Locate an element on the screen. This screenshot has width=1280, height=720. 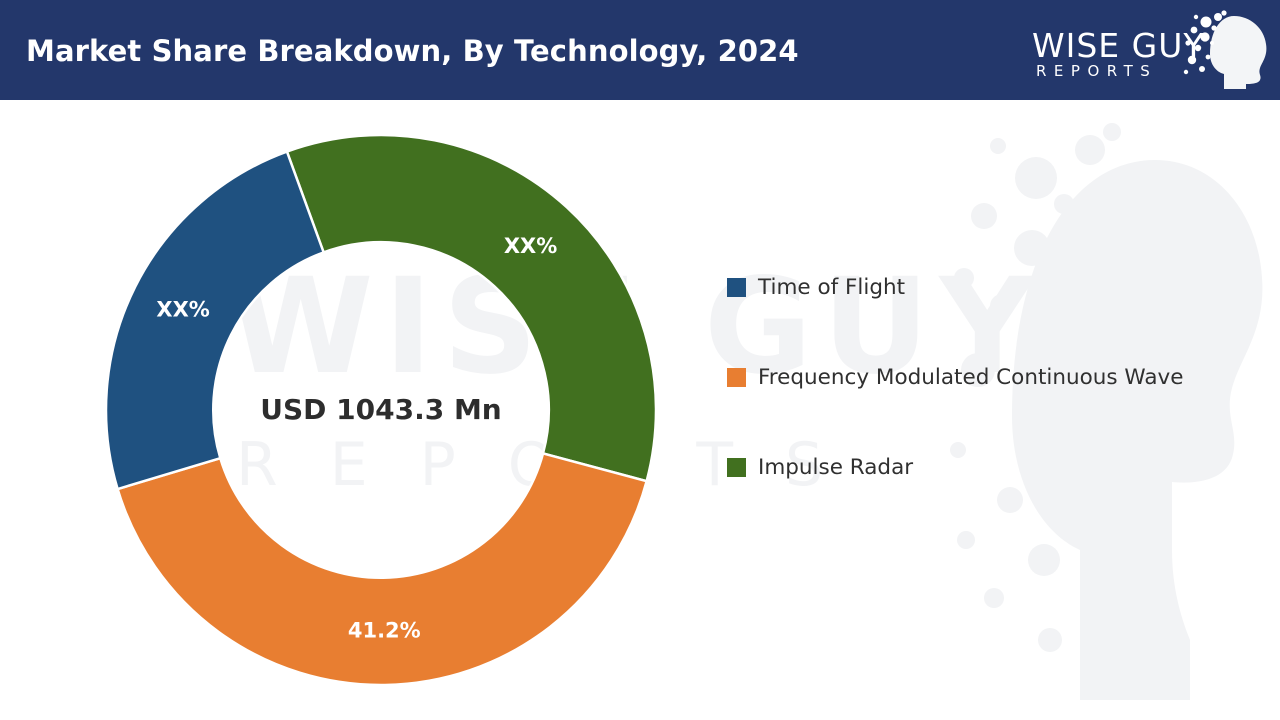
donut-slice-impulse-radar is located at coordinates (470, 309).